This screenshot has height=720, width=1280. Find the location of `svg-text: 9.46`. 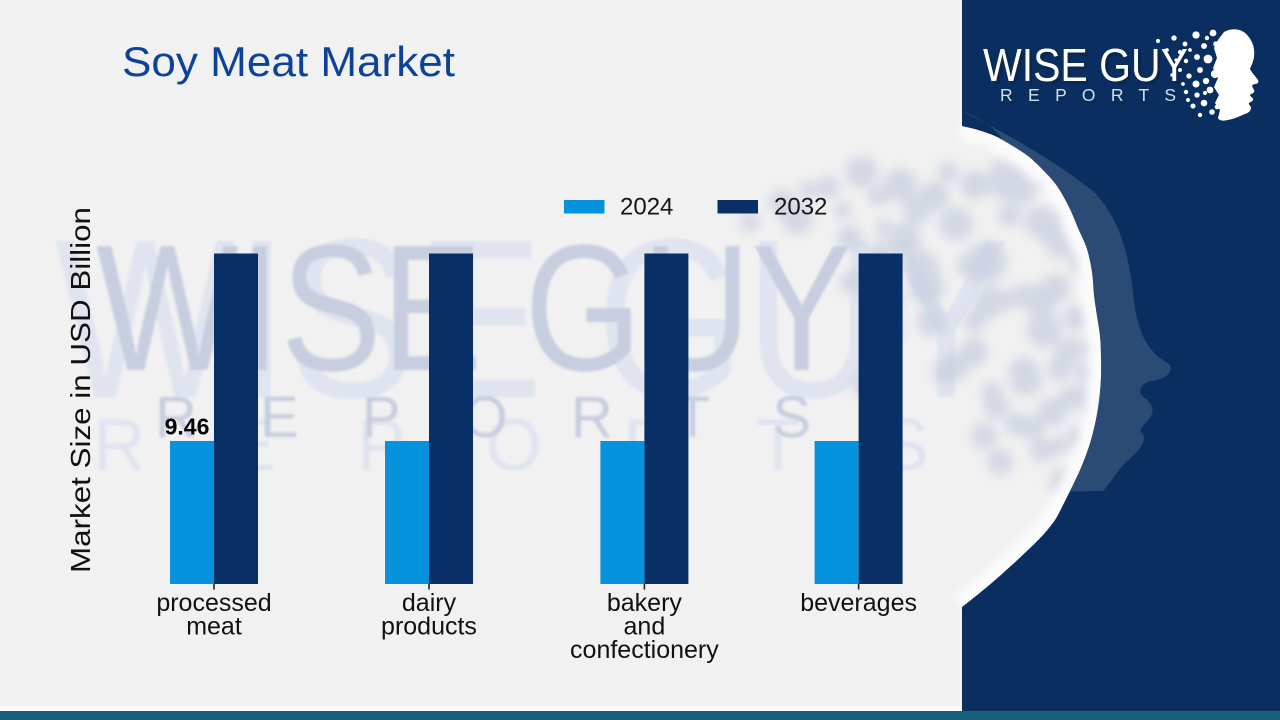

svg-text: 9.46 is located at coordinates (187, 427).